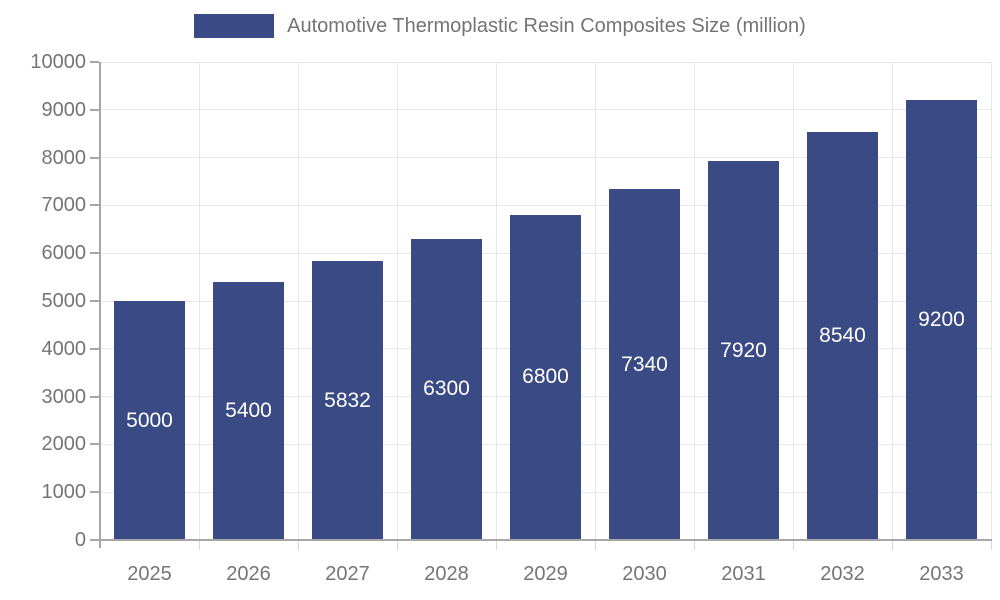 The height and width of the screenshot is (600, 1000). Describe the element at coordinates (64, 157) in the screenshot. I see `y-axis-tick-label: 8000` at that location.